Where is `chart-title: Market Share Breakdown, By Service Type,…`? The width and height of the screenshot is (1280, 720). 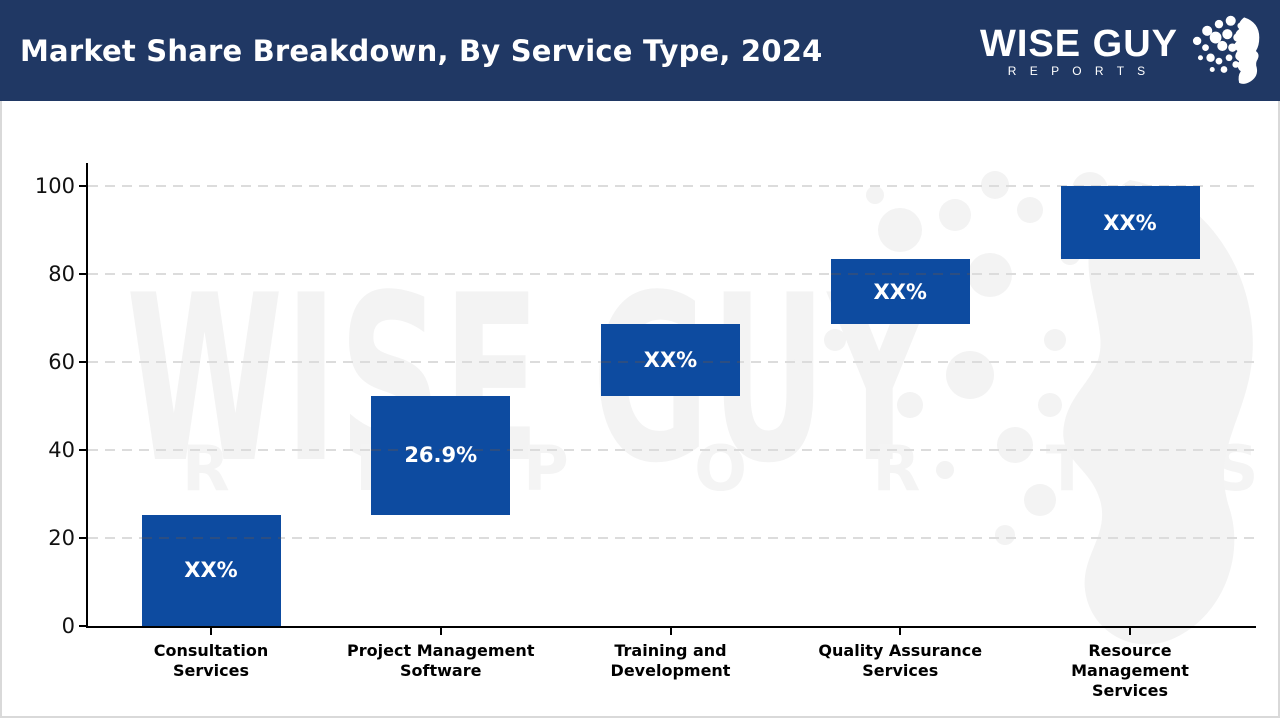
chart-title: Market Share Breakdown, By Service Type,… is located at coordinates (421, 50).